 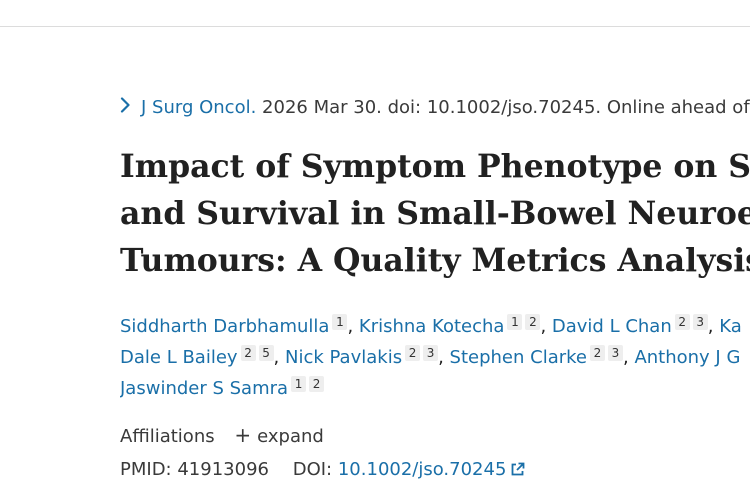 What do you see at coordinates (375, 26) in the screenshot?
I see `header-divider` at bounding box center [375, 26].